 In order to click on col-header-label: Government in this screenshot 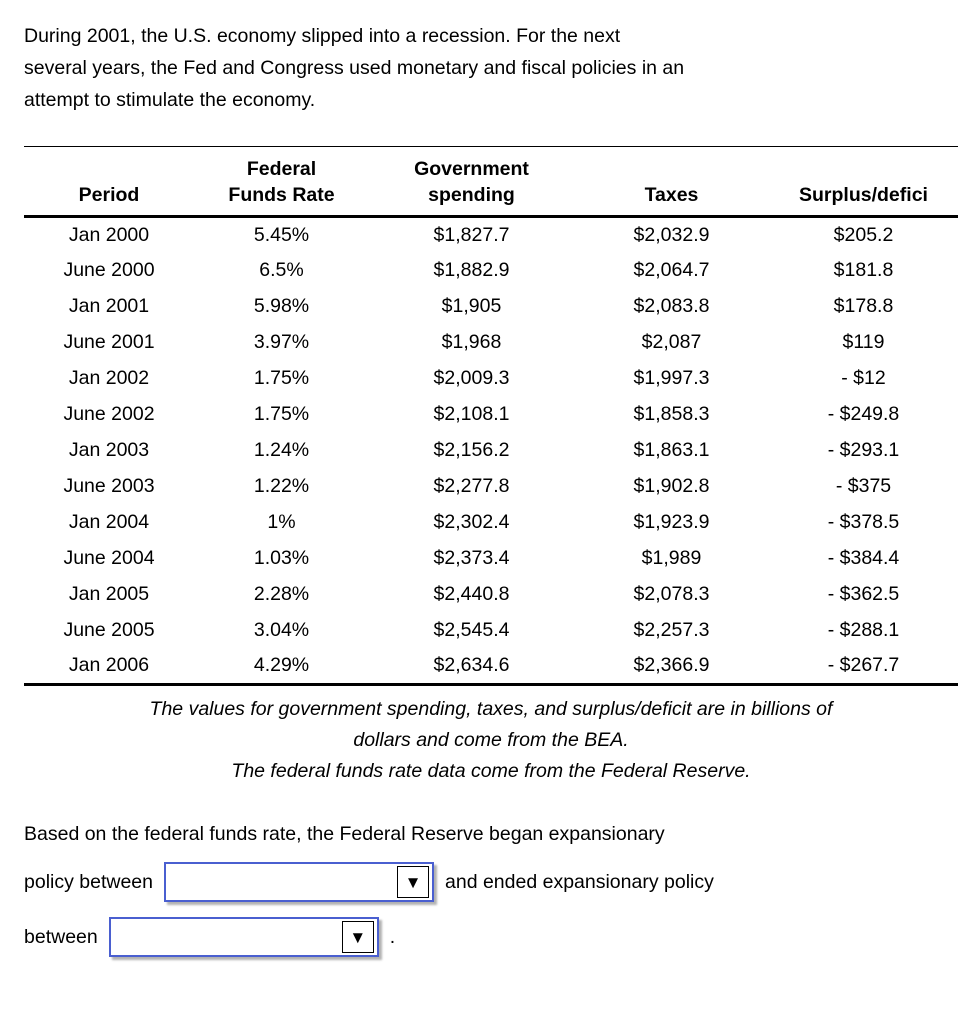, I will do `click(471, 169)`.